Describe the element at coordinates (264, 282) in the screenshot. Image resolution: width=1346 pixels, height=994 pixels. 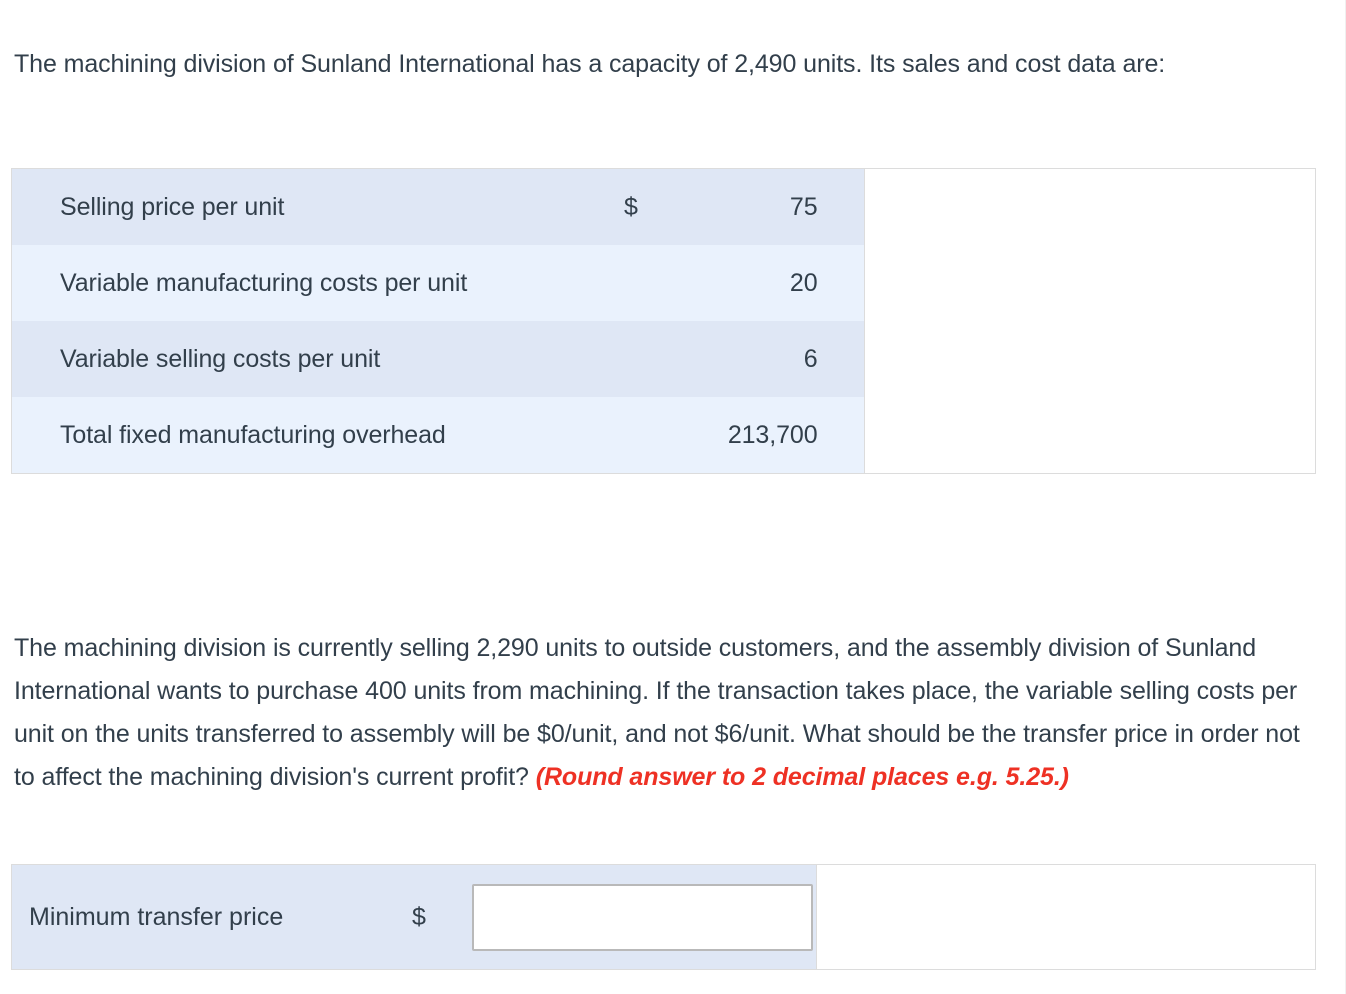
I see `row-label: Variable manufacturing costs per unit` at that location.